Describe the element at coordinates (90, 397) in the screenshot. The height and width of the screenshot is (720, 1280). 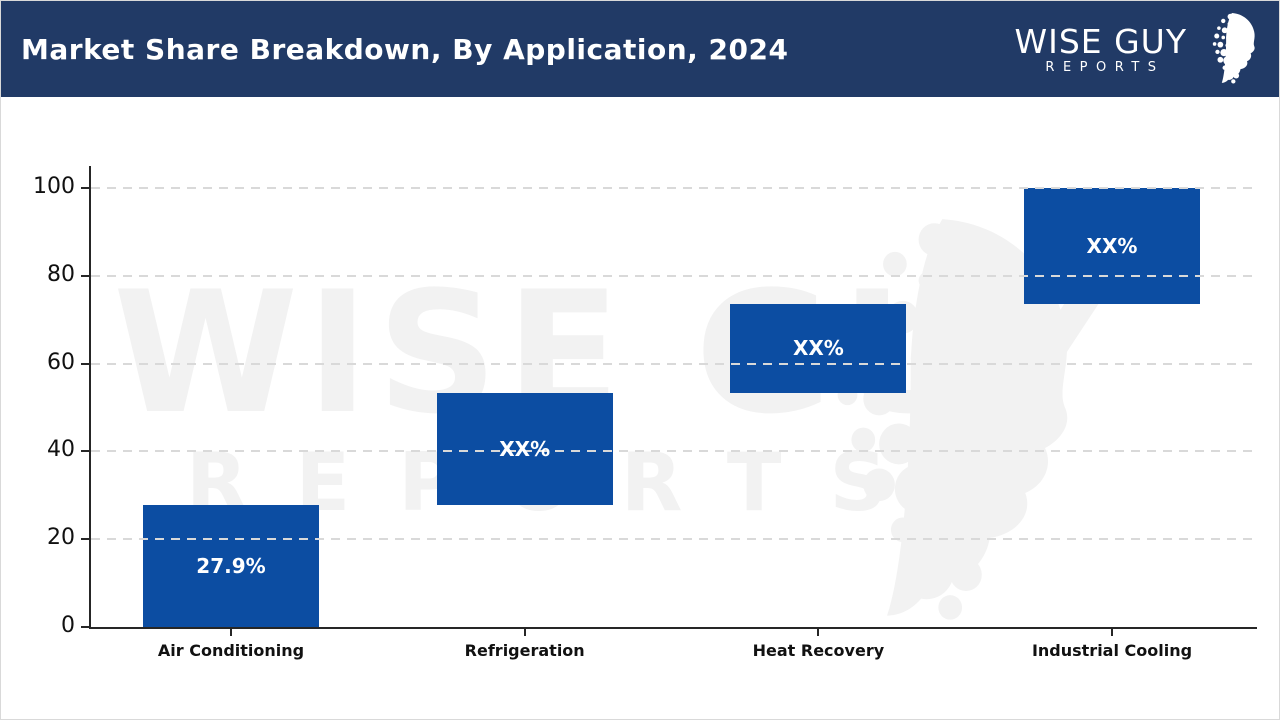
I see `y-axis-line` at that location.